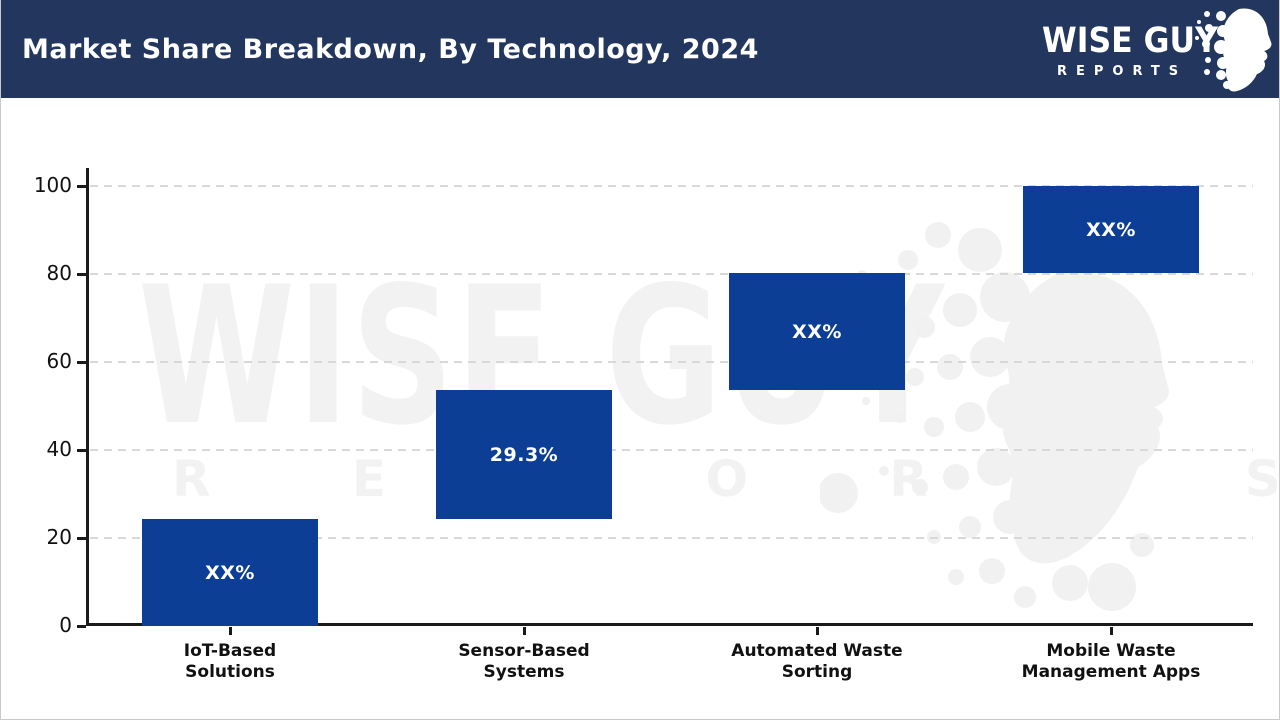 The width and height of the screenshot is (1280, 720). Describe the element at coordinates (524, 672) in the screenshot. I see `category-label-line: Systems` at that location.